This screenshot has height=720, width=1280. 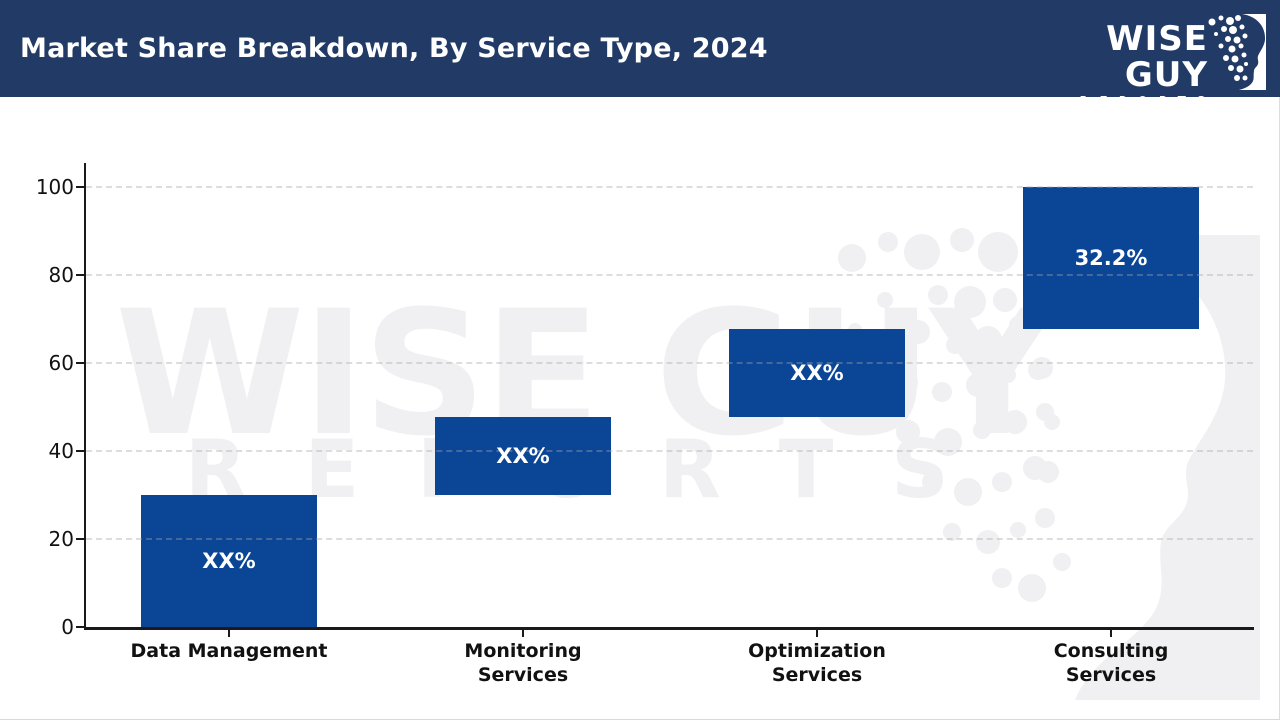 What do you see at coordinates (523, 663) in the screenshot?
I see `category-label-2: Monitoring Services` at bounding box center [523, 663].